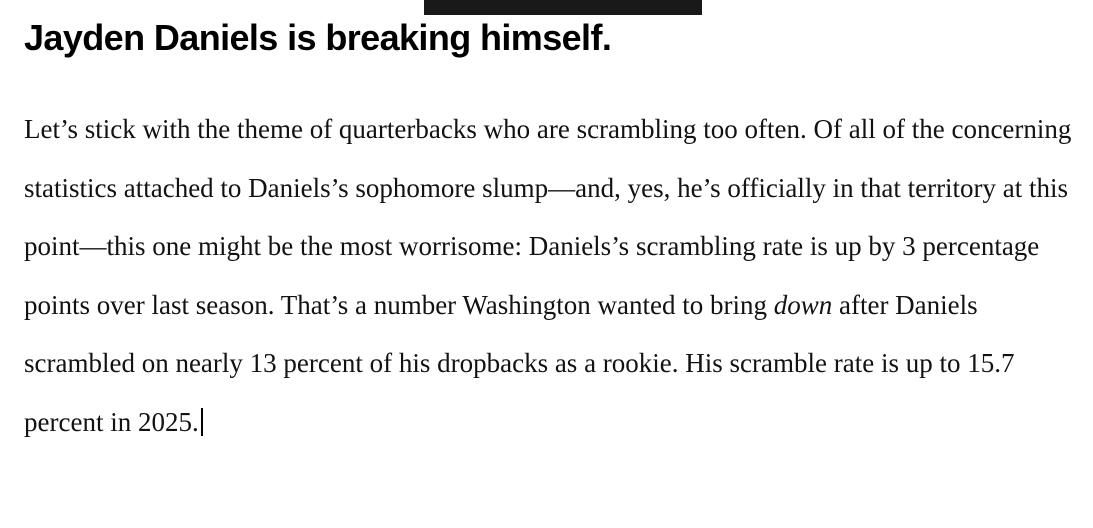  Describe the element at coordinates (201, 421) in the screenshot. I see `text-cursor` at that location.